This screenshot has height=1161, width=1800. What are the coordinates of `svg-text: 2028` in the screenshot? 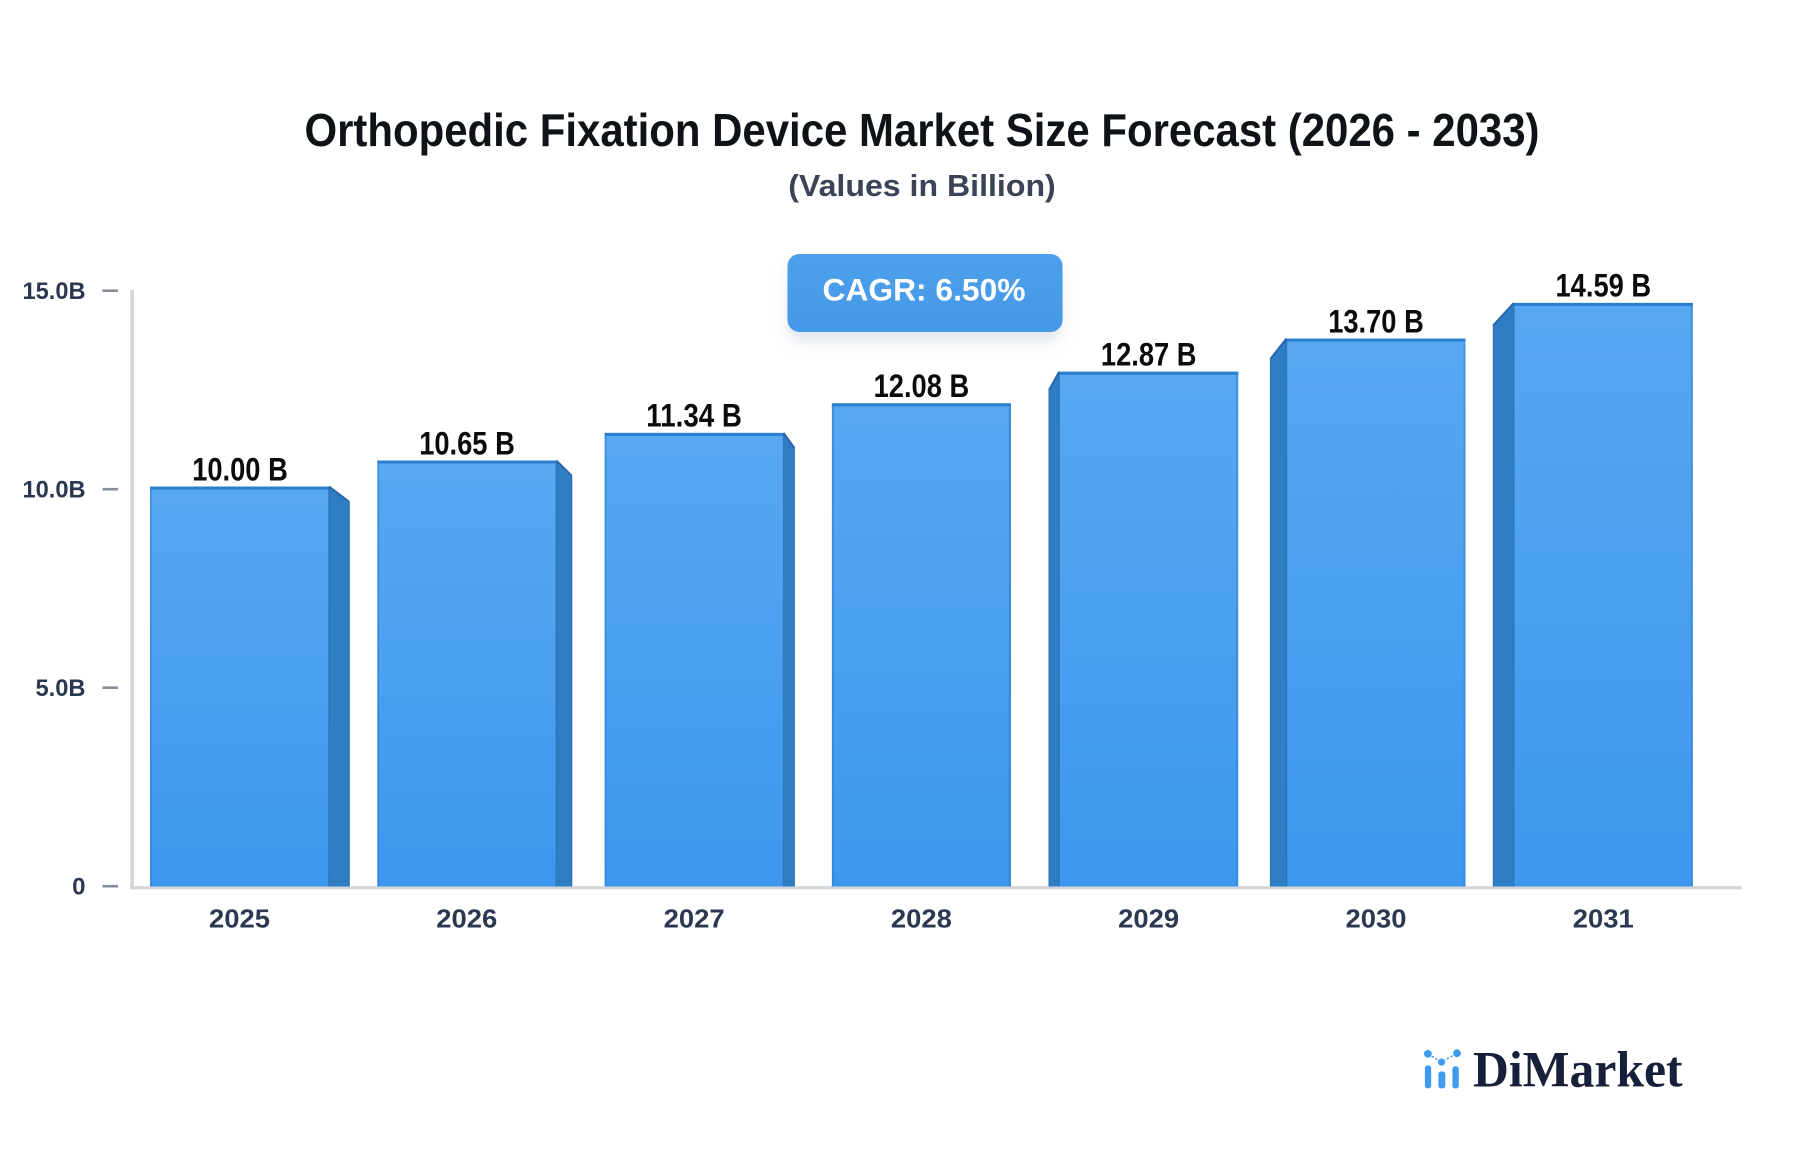 It's located at (921, 919).